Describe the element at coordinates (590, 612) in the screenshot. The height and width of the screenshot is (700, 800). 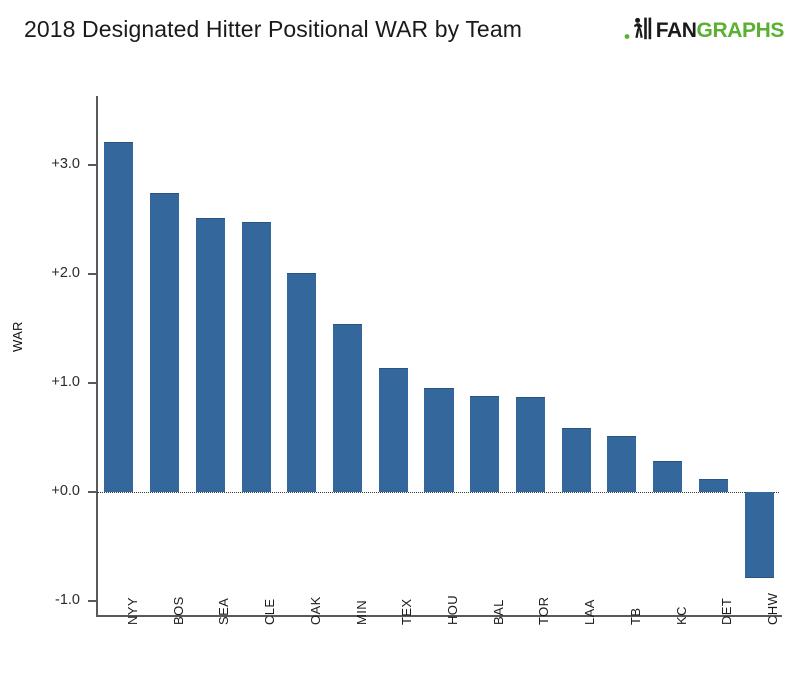
I see `x-axis-label: LAA` at that location.